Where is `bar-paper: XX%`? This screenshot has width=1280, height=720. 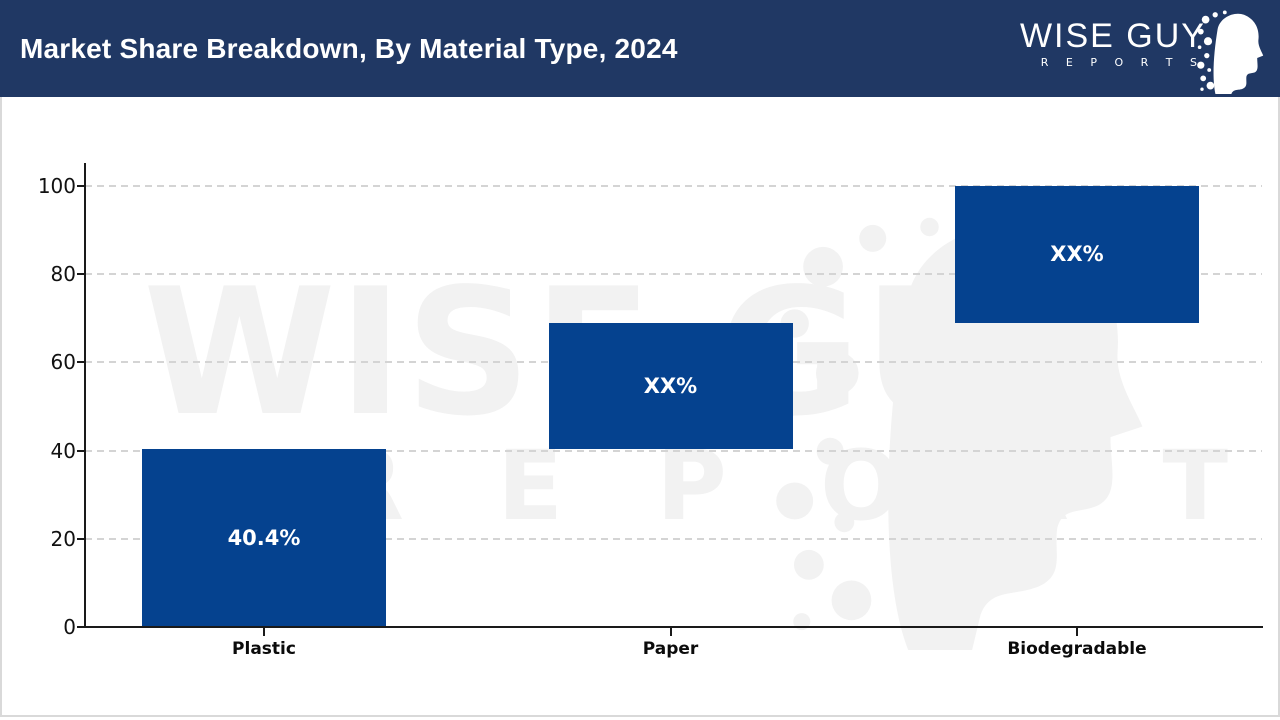
bar-paper: XX% is located at coordinates (670, 385).